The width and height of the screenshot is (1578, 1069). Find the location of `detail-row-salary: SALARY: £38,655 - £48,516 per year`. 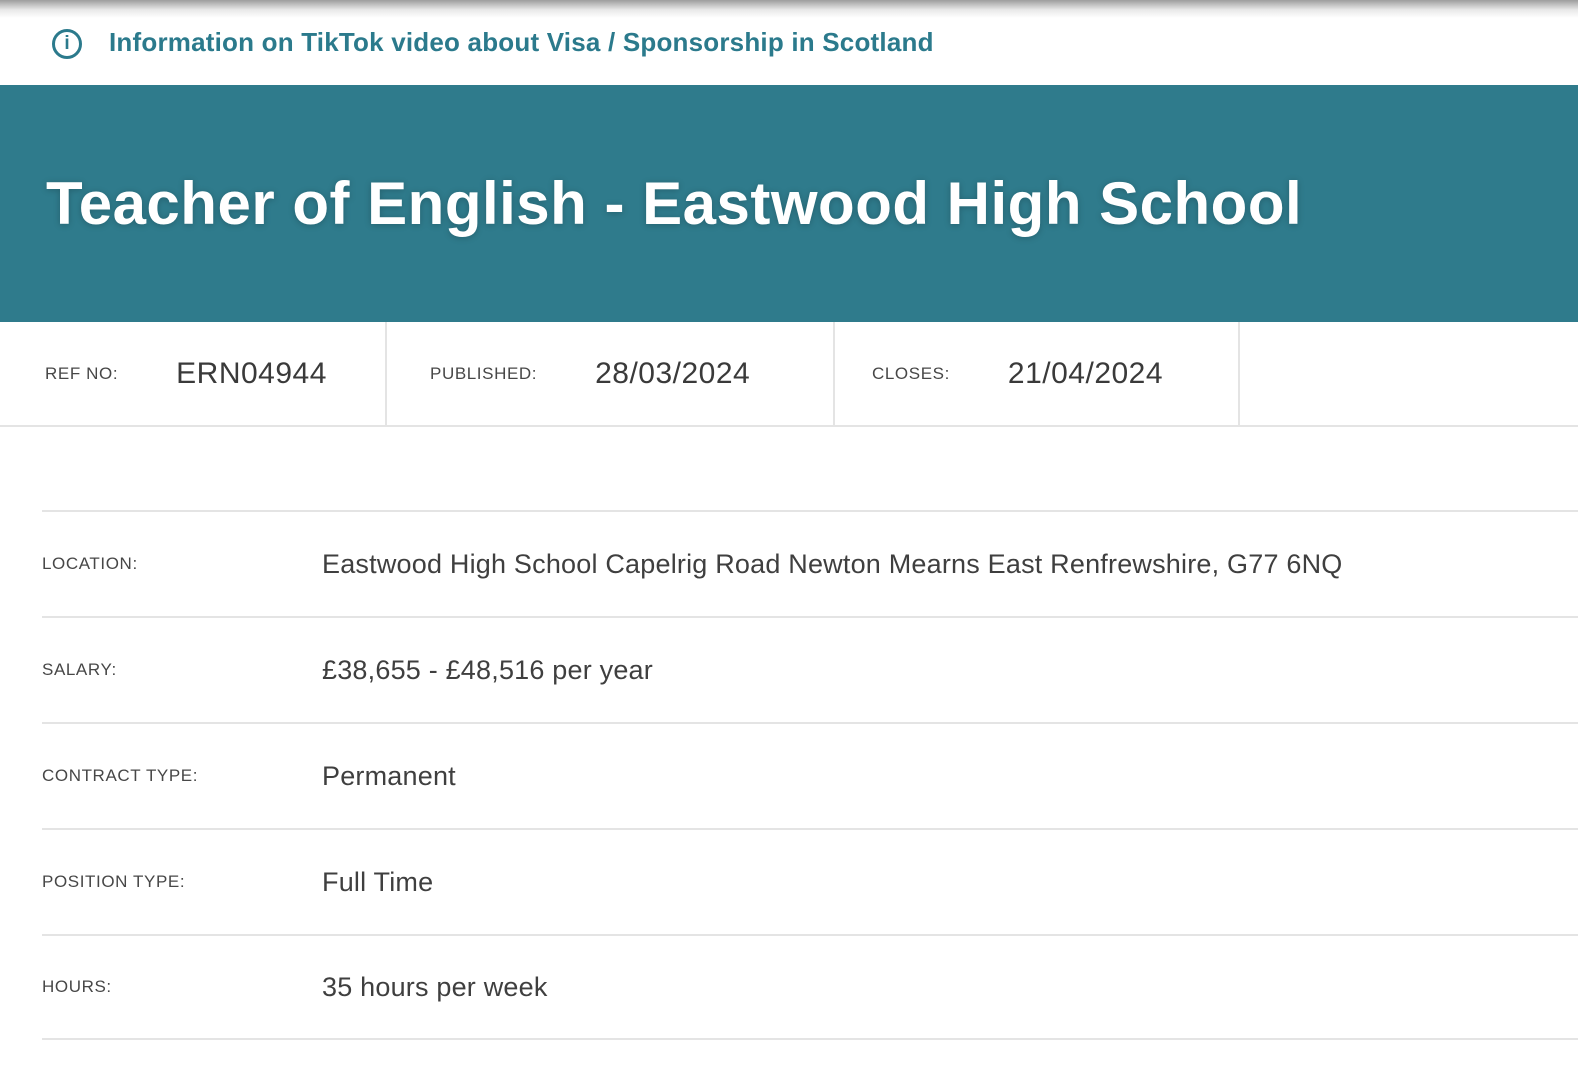

detail-row-salary: SALARY: £38,655 - £48,516 per year is located at coordinates (810, 669).